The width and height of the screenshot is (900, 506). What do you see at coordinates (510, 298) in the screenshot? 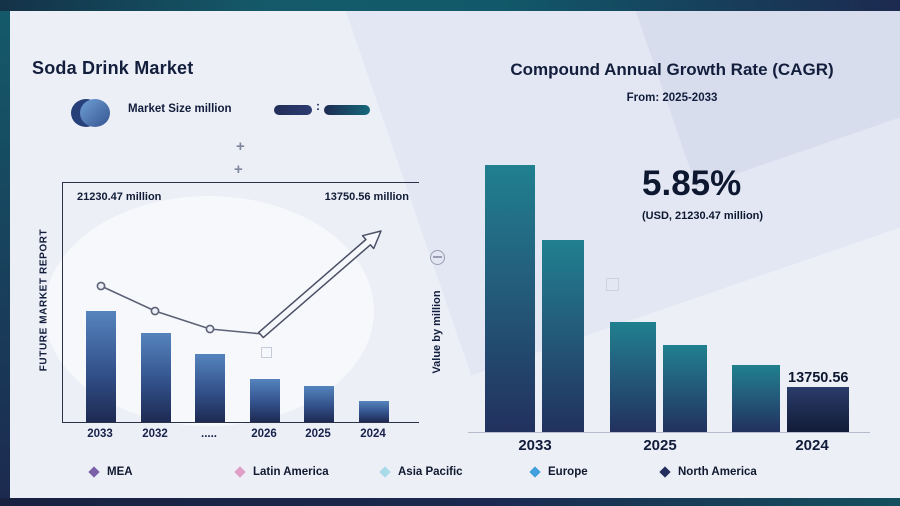
I see `right-bar-2033-s1` at bounding box center [510, 298].